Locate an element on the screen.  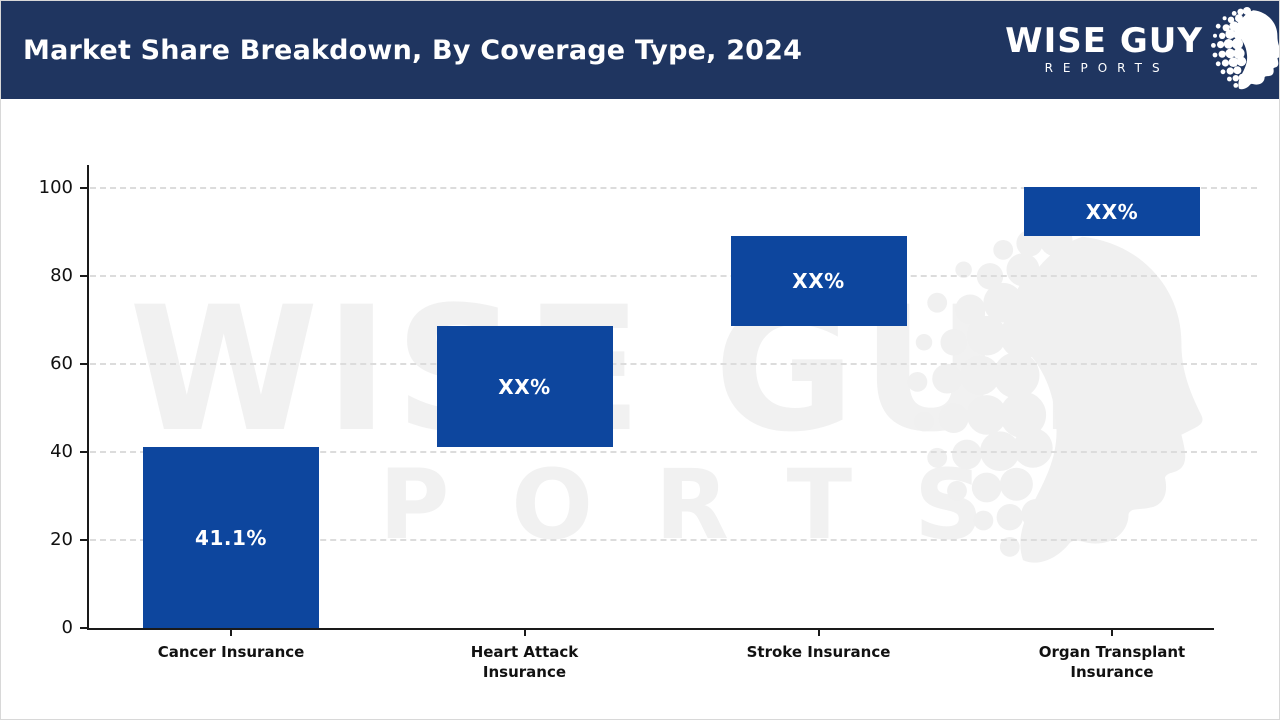
y-axis-line is located at coordinates (88, 397).